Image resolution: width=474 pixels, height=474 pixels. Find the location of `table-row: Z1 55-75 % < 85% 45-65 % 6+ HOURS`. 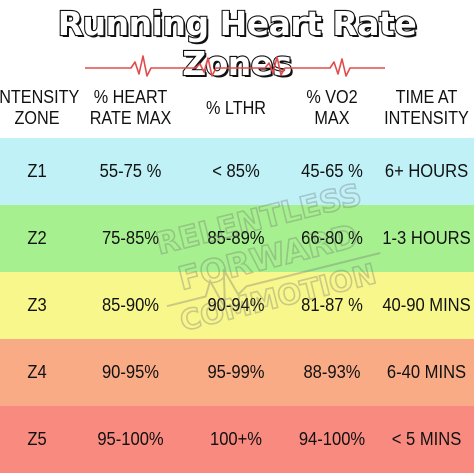

table-row: Z1 55-75 % < 85% 45-65 % 6+ HOURS is located at coordinates (237, 171).